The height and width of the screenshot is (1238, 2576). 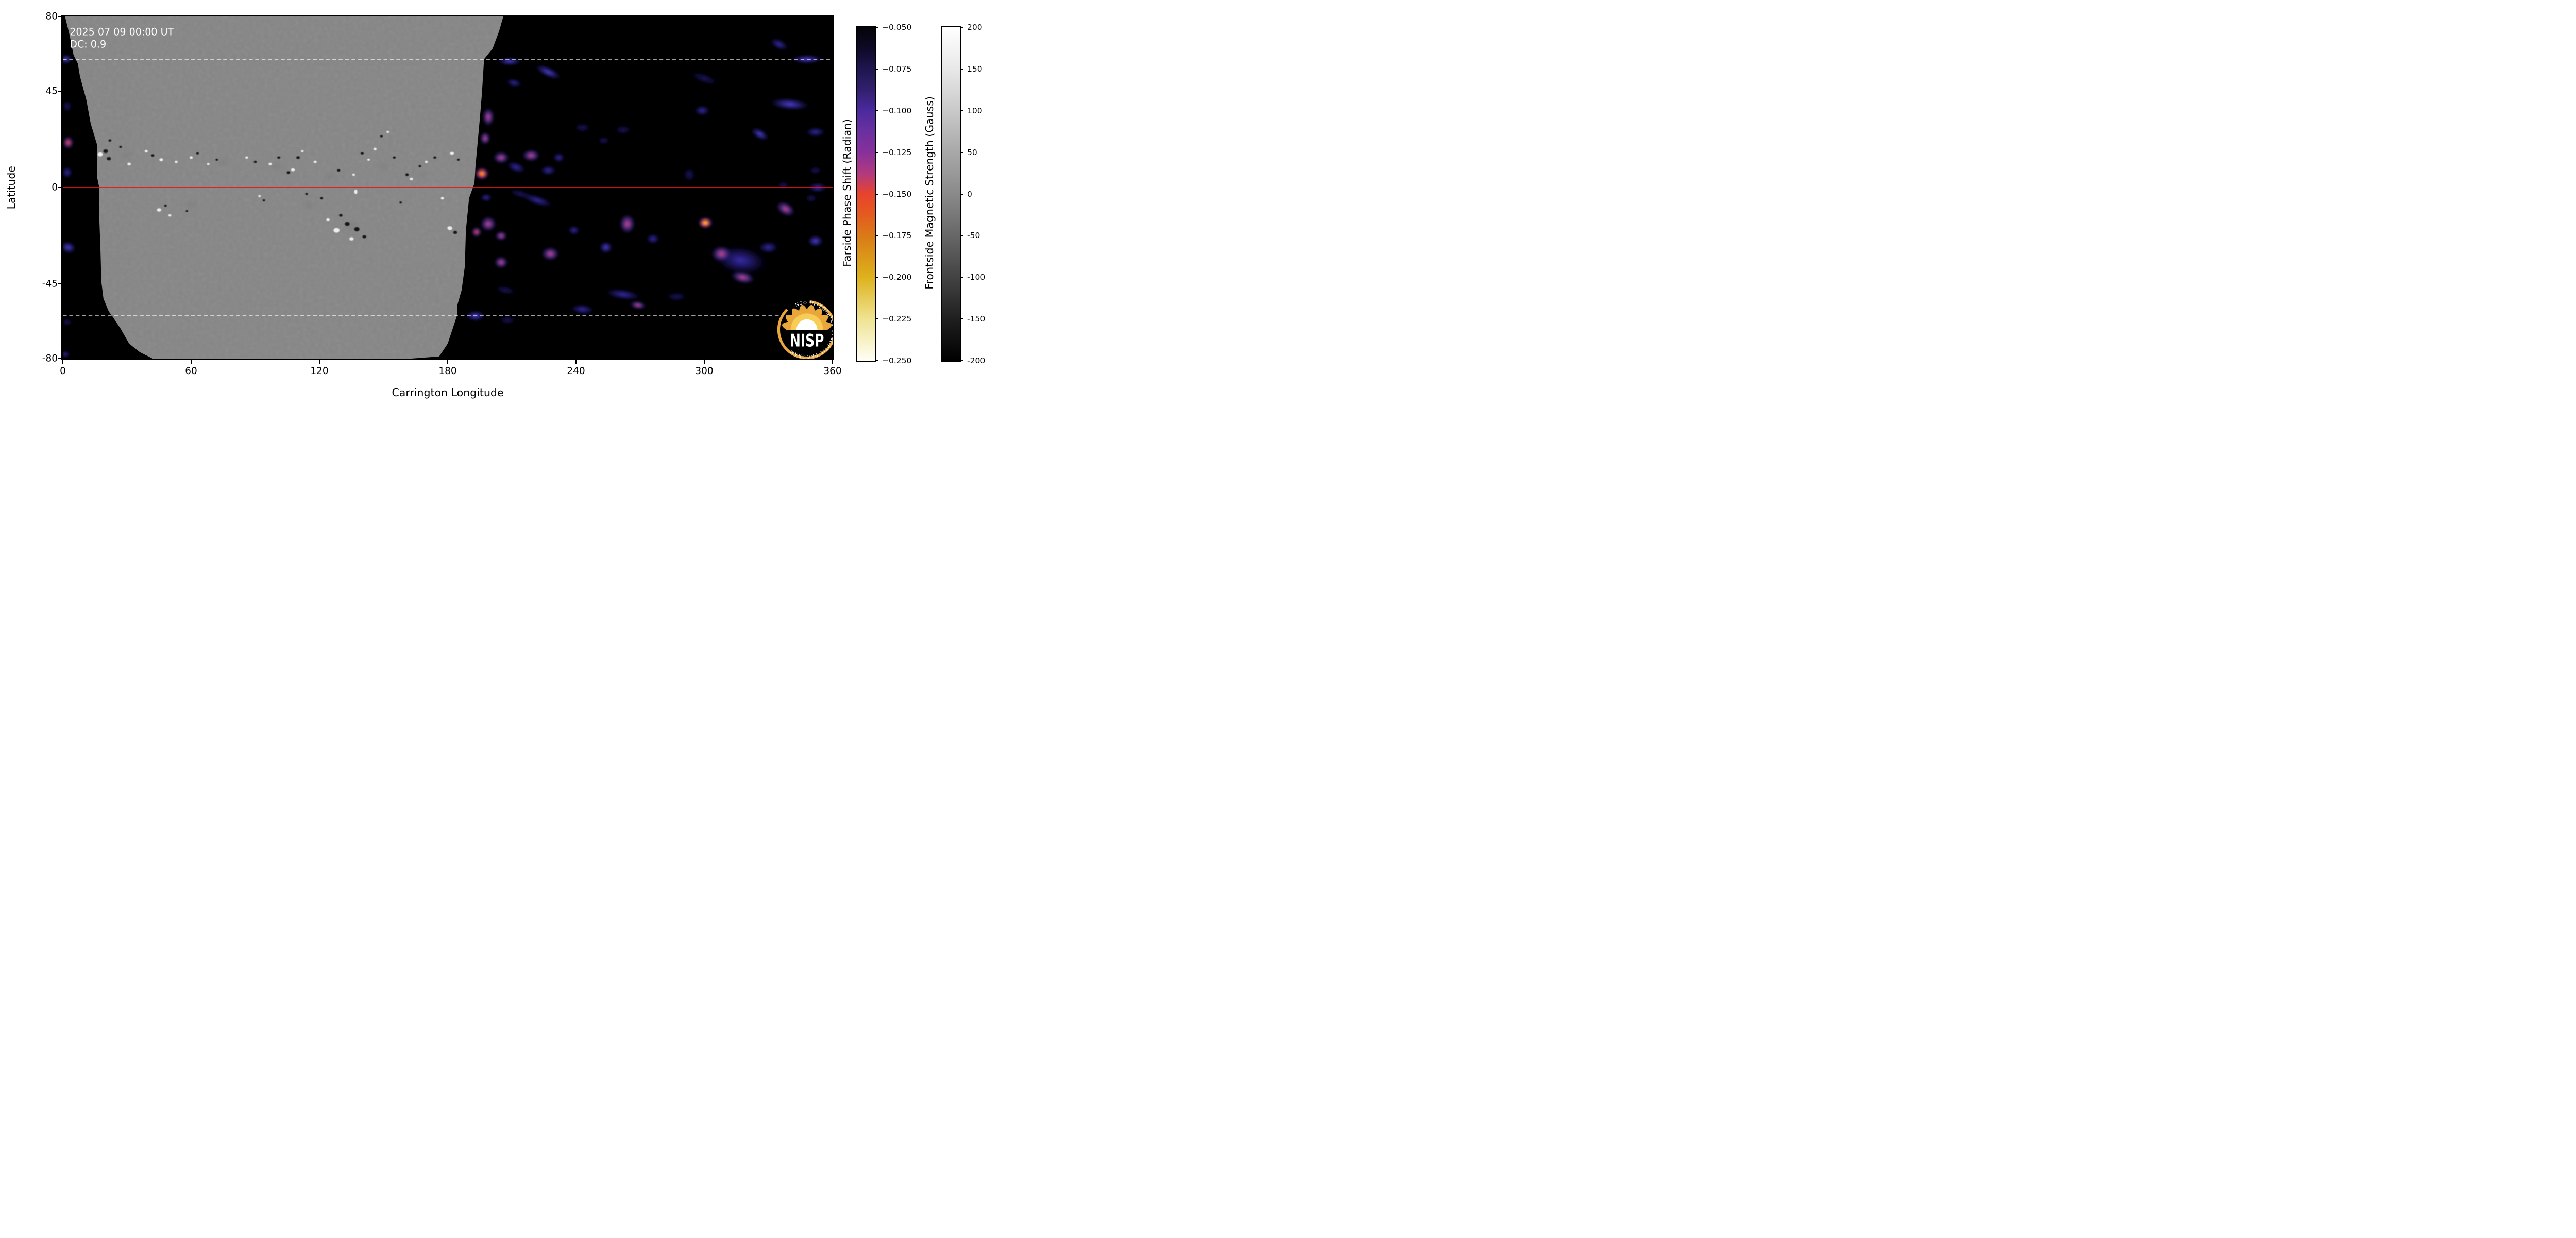 What do you see at coordinates (11, 187) in the screenshot?
I see `y-axis-label: Latitude` at bounding box center [11, 187].